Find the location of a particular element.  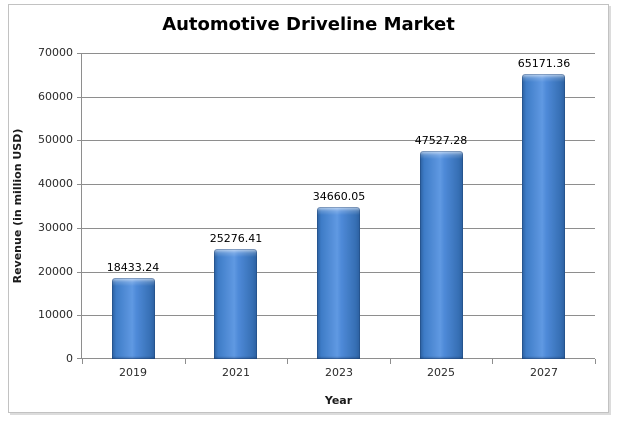

y-tick-label: 10000 is located at coordinates (55, 315).